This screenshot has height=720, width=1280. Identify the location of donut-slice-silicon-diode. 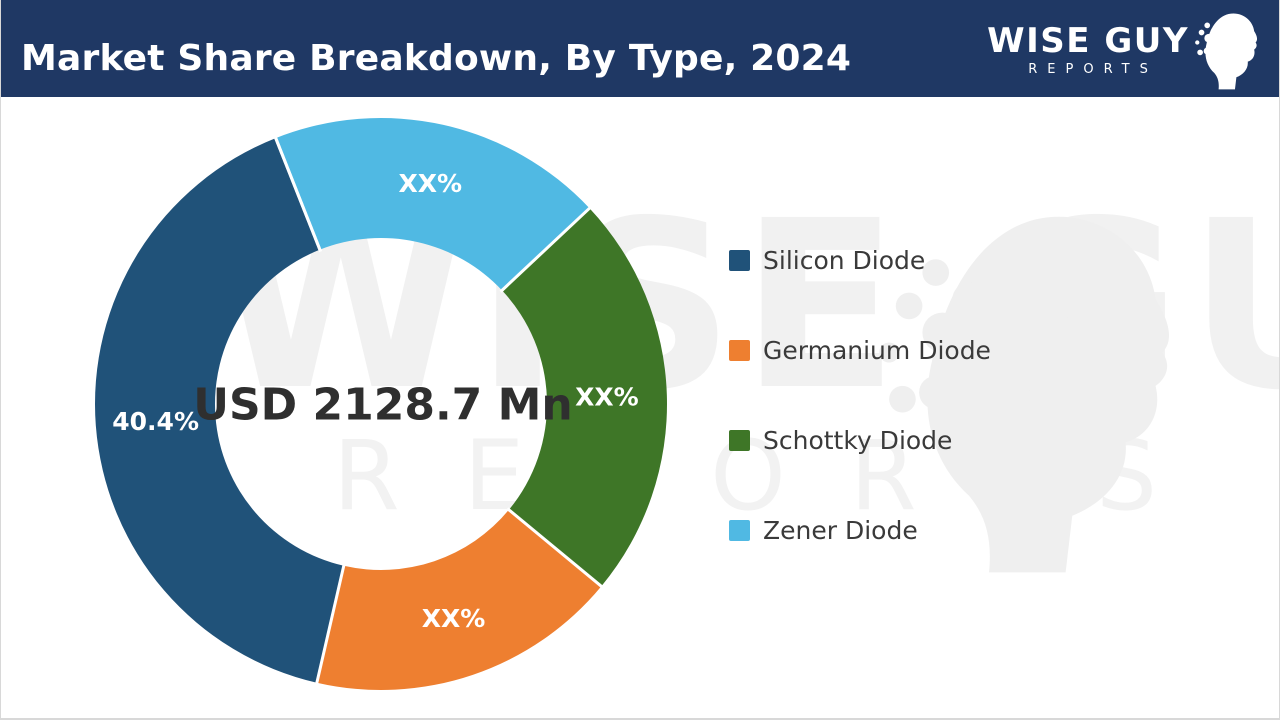
(219, 410).